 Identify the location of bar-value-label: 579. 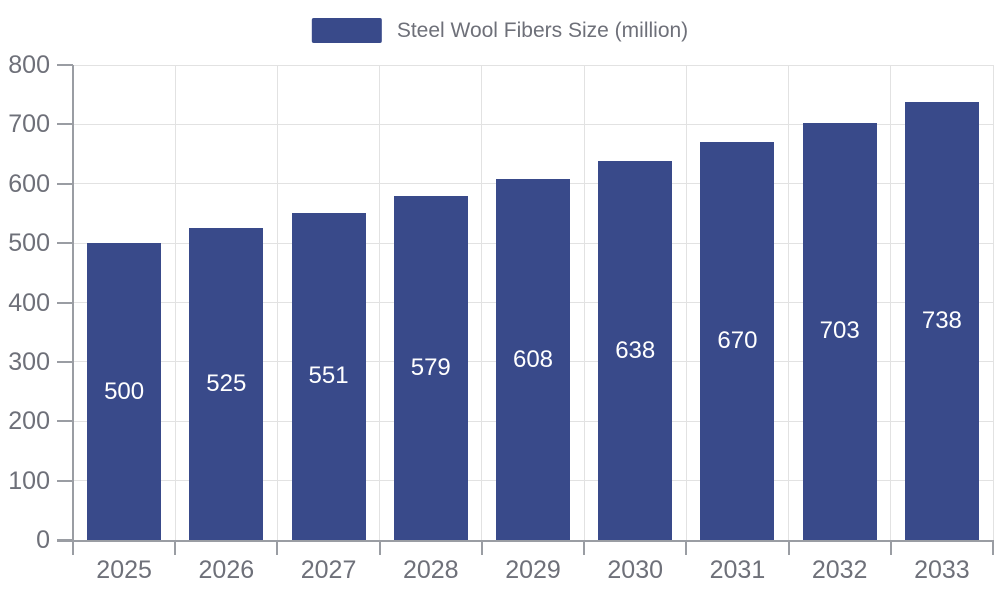
(430, 368).